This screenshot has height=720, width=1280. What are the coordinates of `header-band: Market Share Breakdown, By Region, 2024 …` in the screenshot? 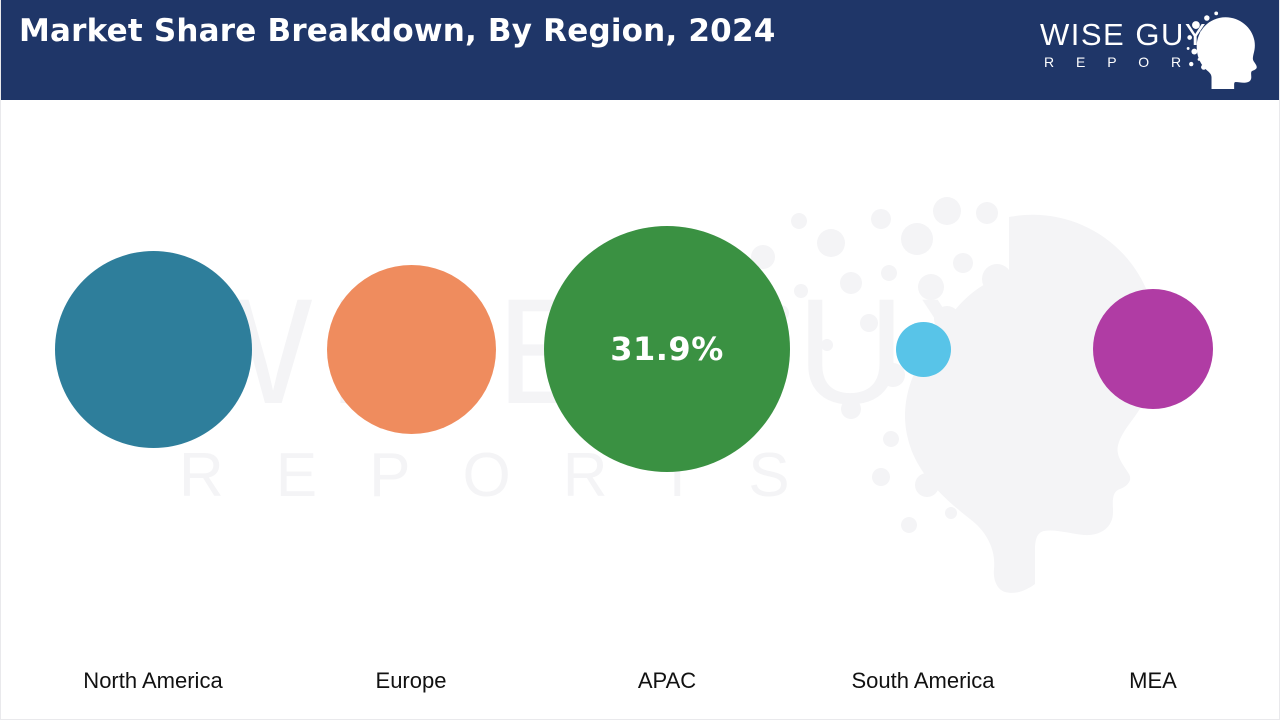 It's located at (640, 50).